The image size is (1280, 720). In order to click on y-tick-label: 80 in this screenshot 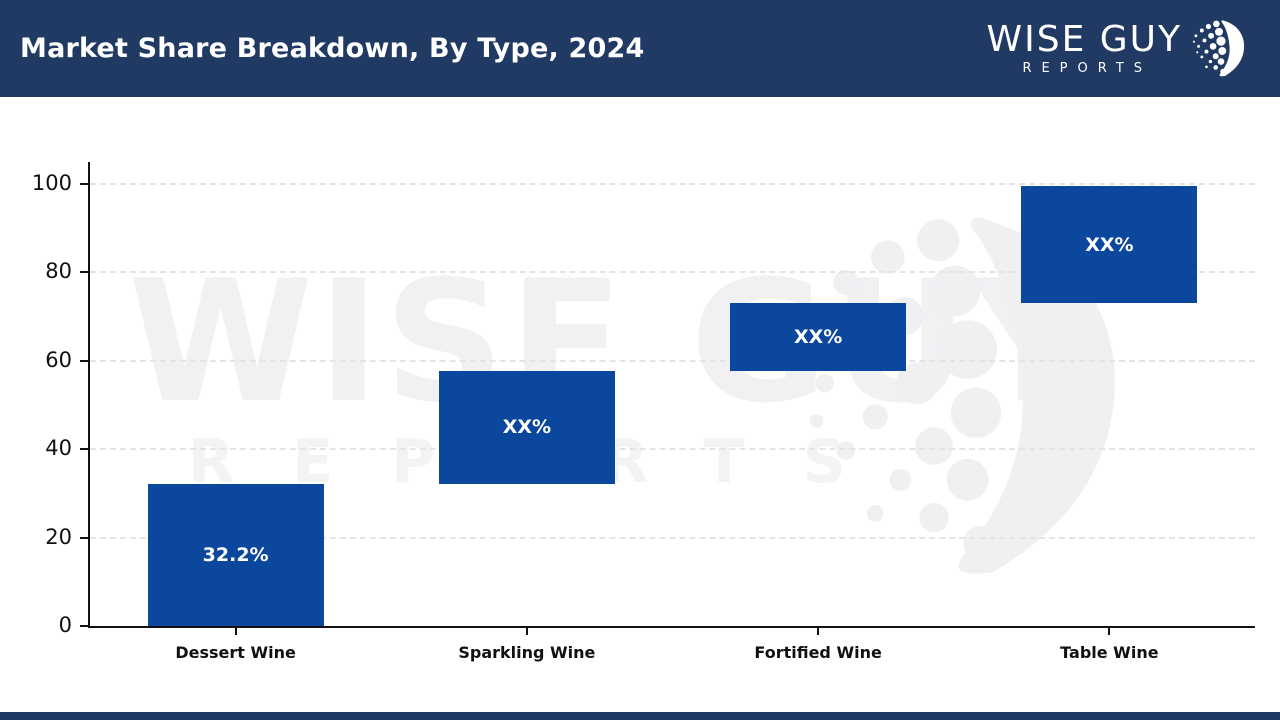, I will do `click(58, 271)`.